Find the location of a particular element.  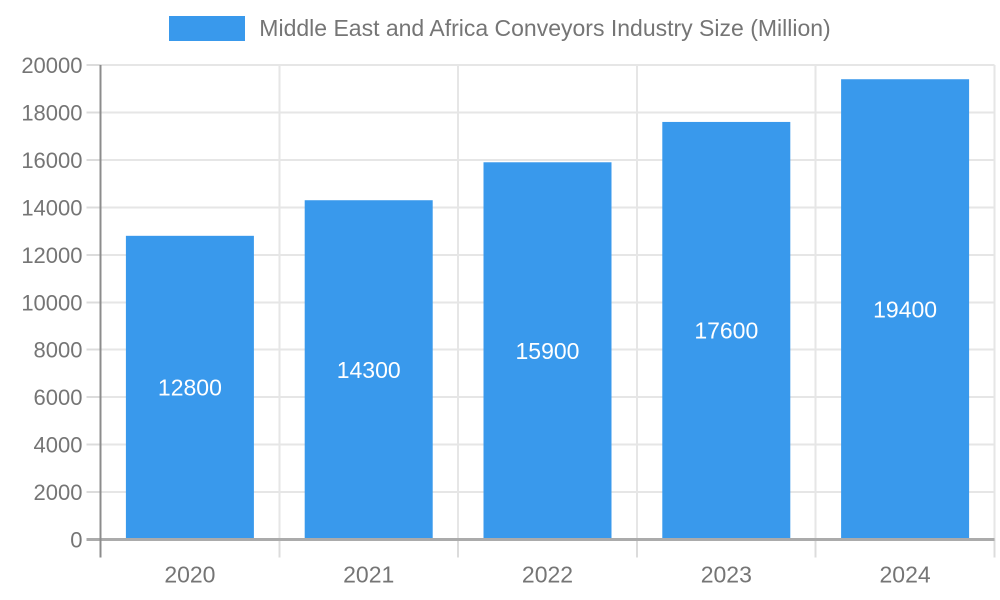

x-tick-label: 2023 is located at coordinates (726, 575).